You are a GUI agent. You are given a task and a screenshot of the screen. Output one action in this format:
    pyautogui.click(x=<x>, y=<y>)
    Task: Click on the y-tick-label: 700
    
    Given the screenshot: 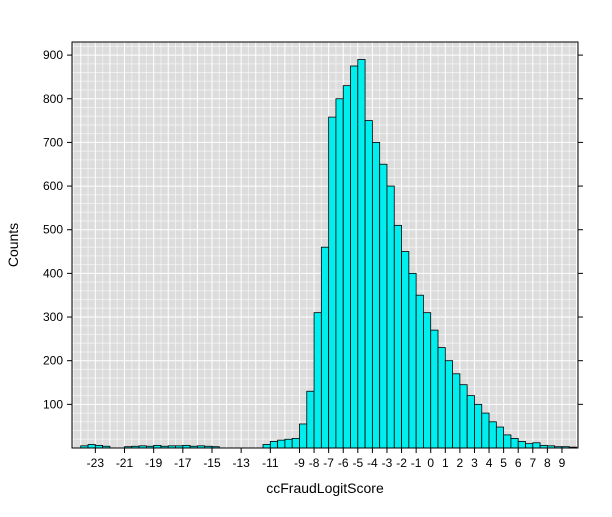 What is the action you would take?
    pyautogui.click(x=53, y=142)
    